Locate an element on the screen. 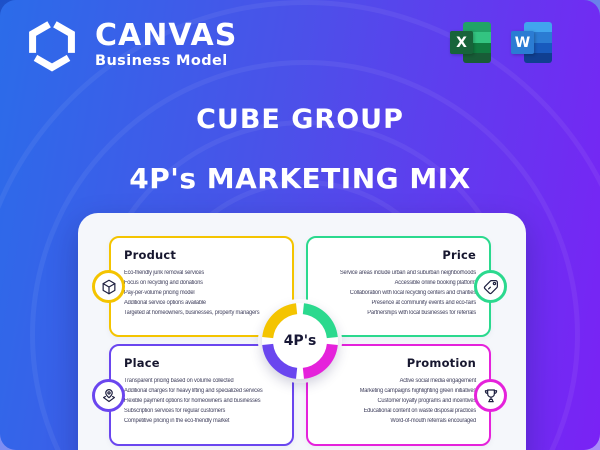 The height and width of the screenshot is (450, 600). excel-file-icon: X is located at coordinates (470, 42).